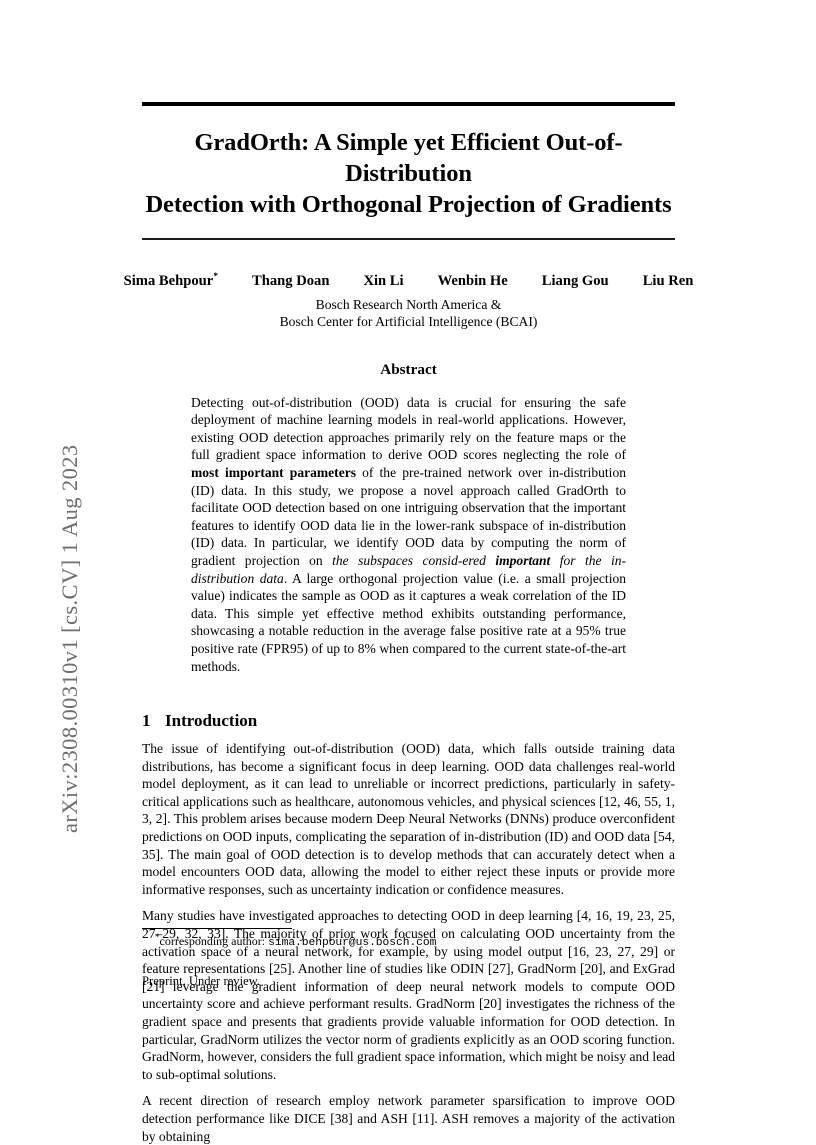  I want to click on title-rule-bottom, so click(408, 239).